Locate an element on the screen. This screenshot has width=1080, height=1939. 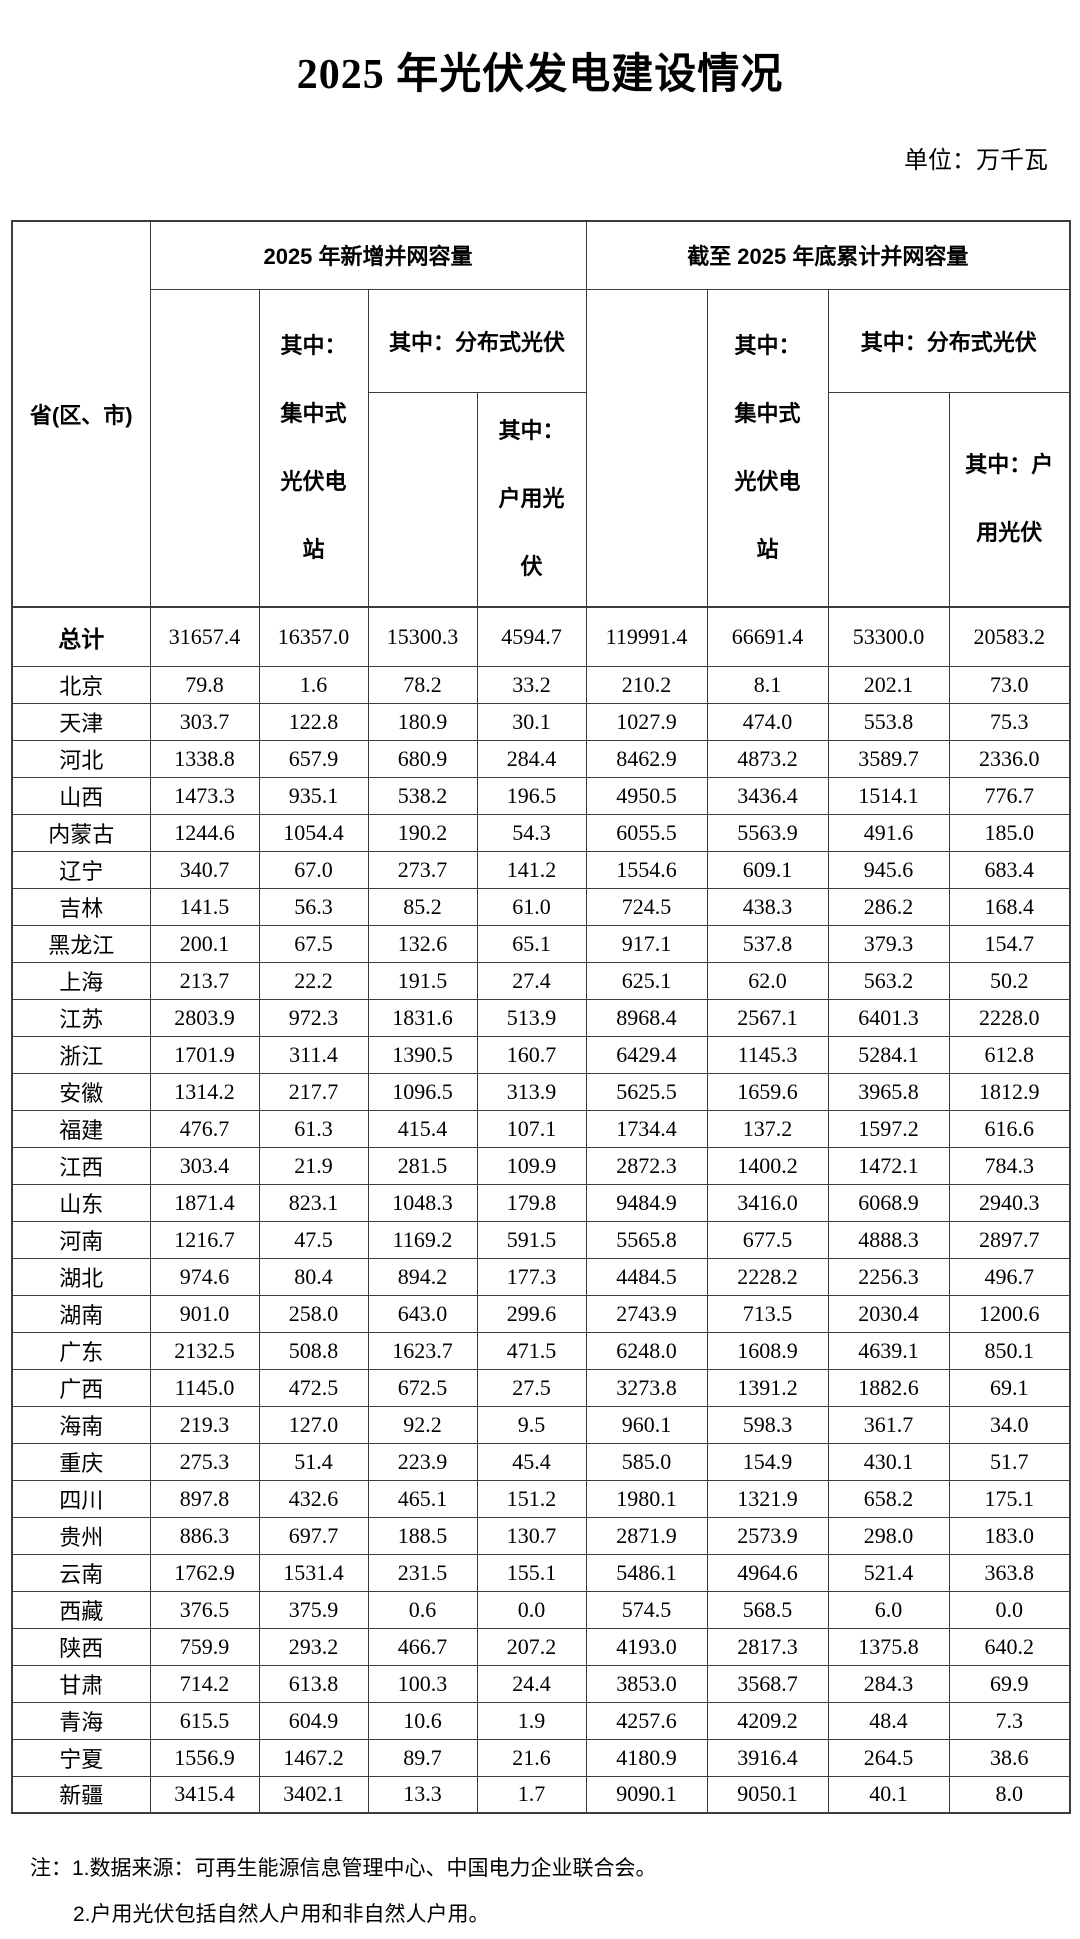
value-cell: 69.9 is located at coordinates (1009, 1683).